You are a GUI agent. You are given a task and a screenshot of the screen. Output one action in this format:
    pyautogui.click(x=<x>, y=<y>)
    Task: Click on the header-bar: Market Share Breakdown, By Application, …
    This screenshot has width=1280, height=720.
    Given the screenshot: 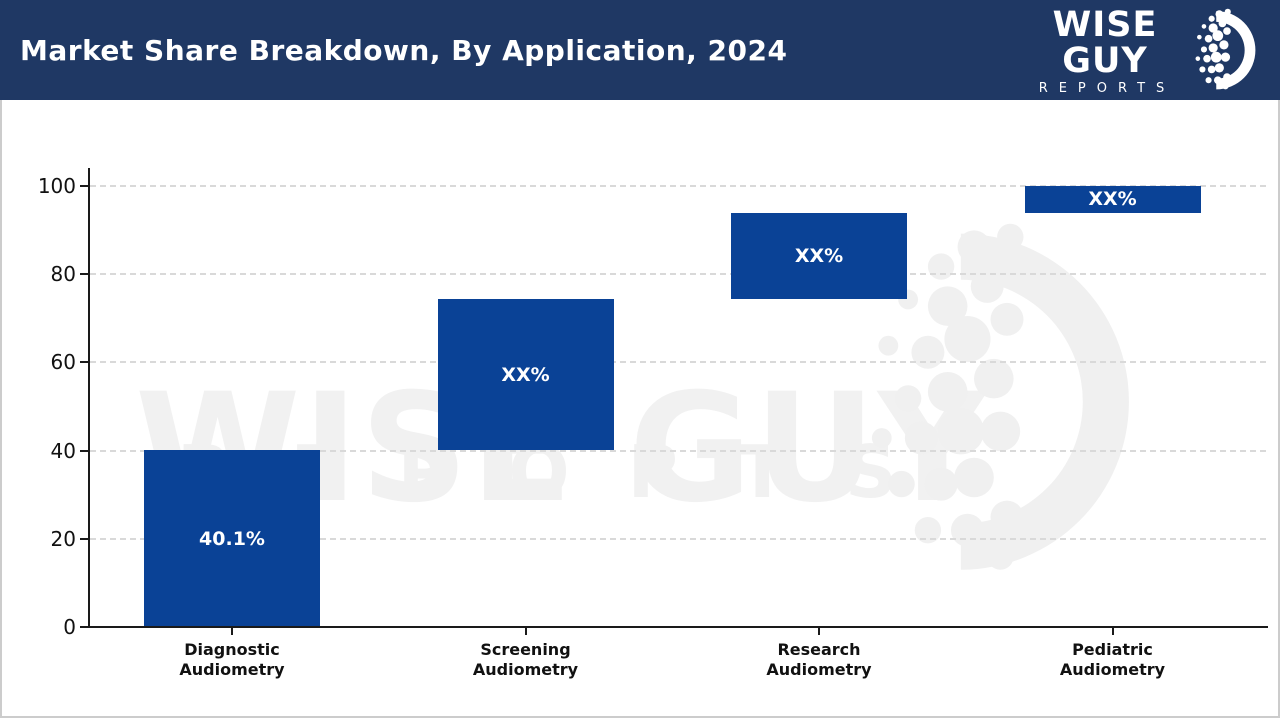 What is the action you would take?
    pyautogui.click(x=640, y=50)
    